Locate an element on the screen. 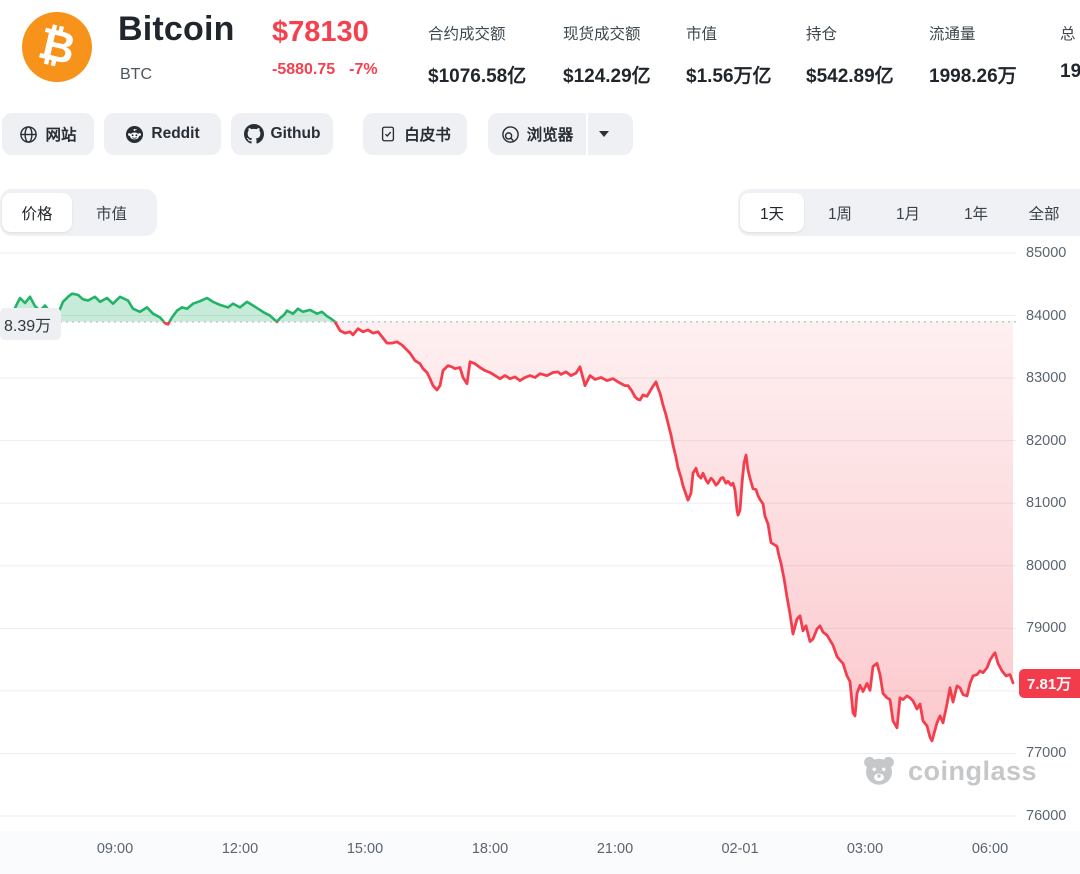 The image size is (1080, 874). link-button-github: Github is located at coordinates (282, 134).